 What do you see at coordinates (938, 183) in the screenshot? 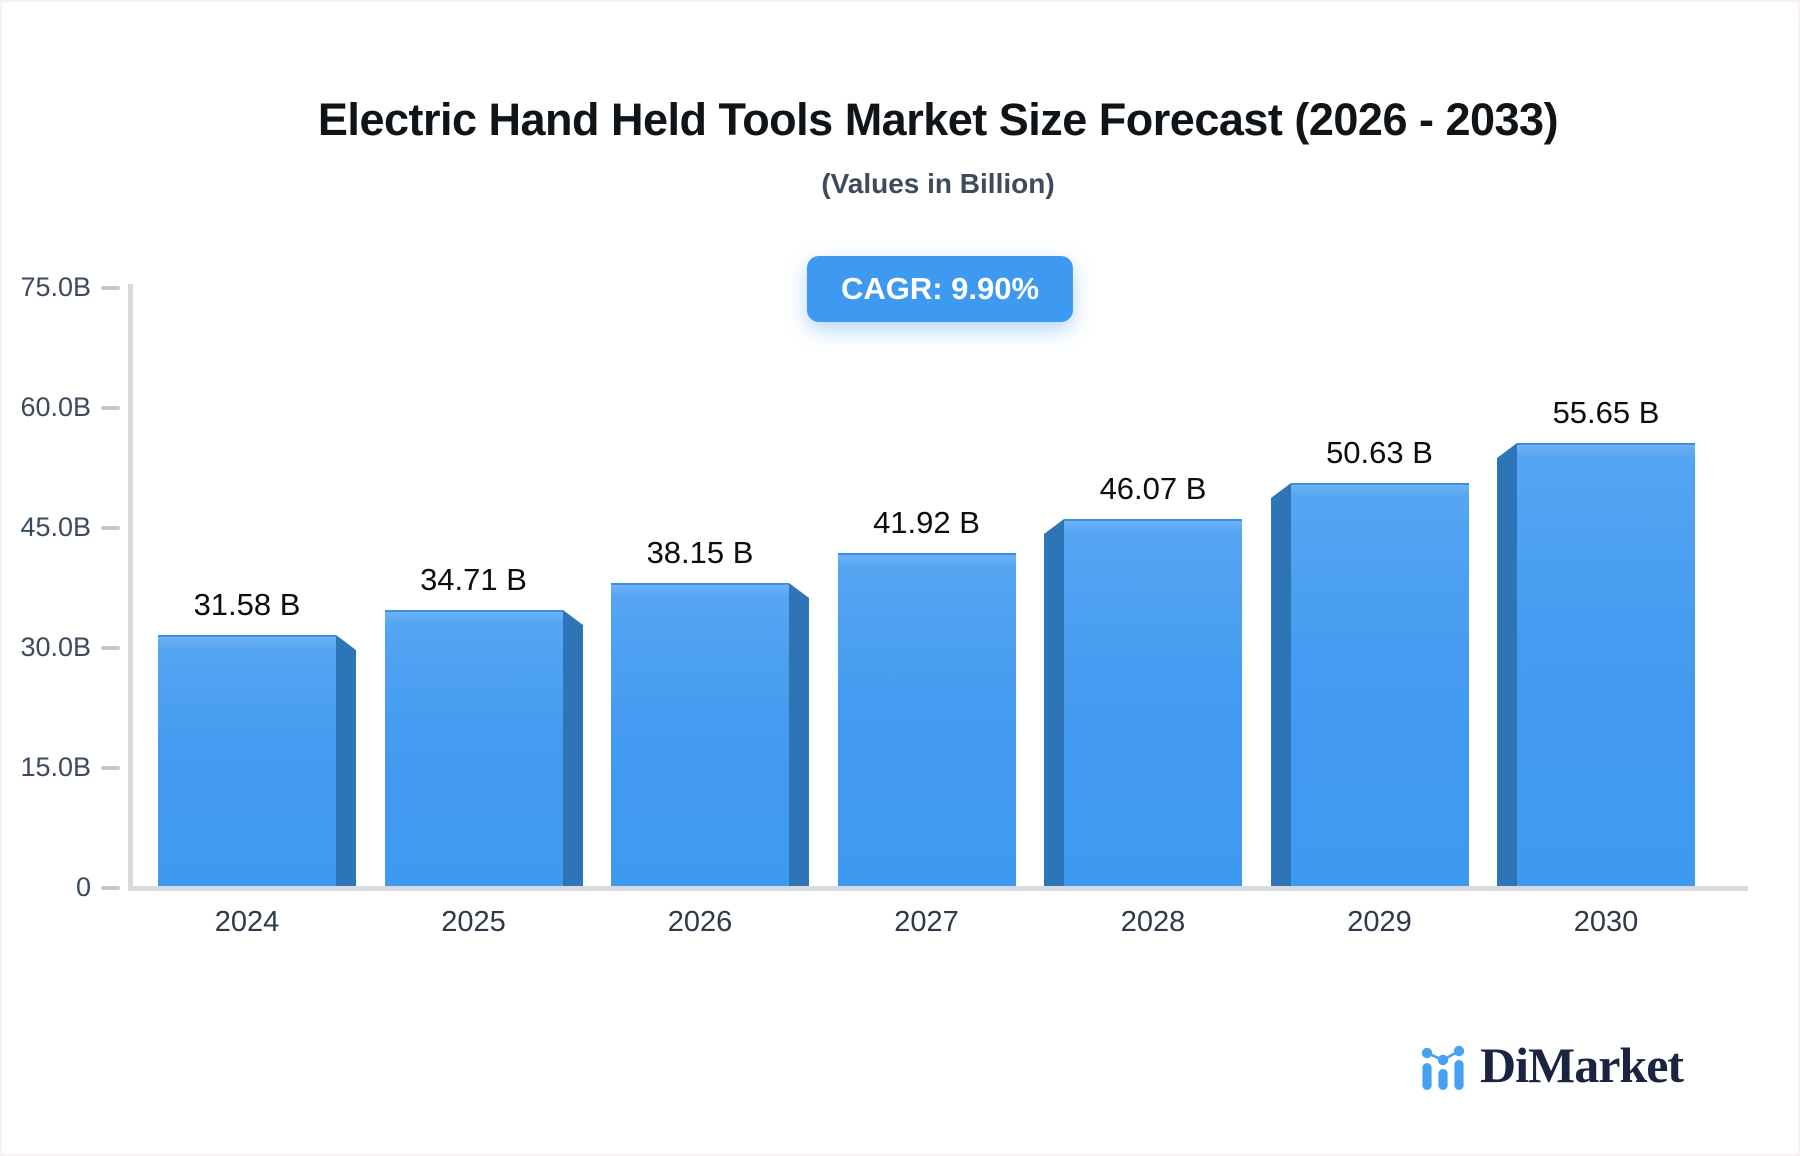
I see `chart-subtitle: (Values in Billion)` at bounding box center [938, 183].